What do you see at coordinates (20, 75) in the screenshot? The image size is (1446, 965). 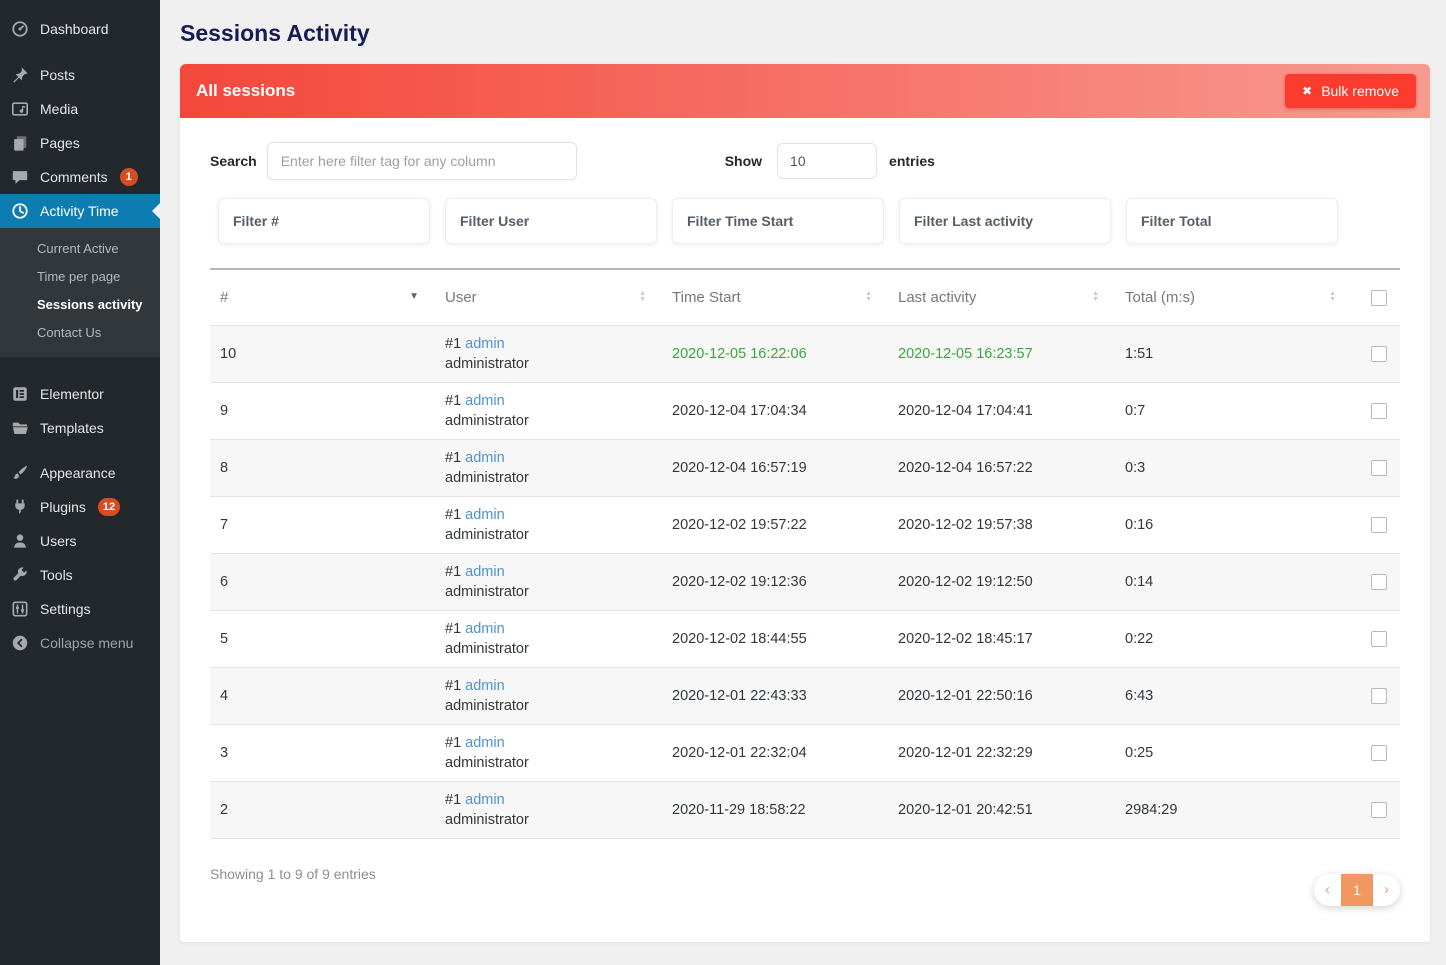 I see `pushpin-icon` at bounding box center [20, 75].